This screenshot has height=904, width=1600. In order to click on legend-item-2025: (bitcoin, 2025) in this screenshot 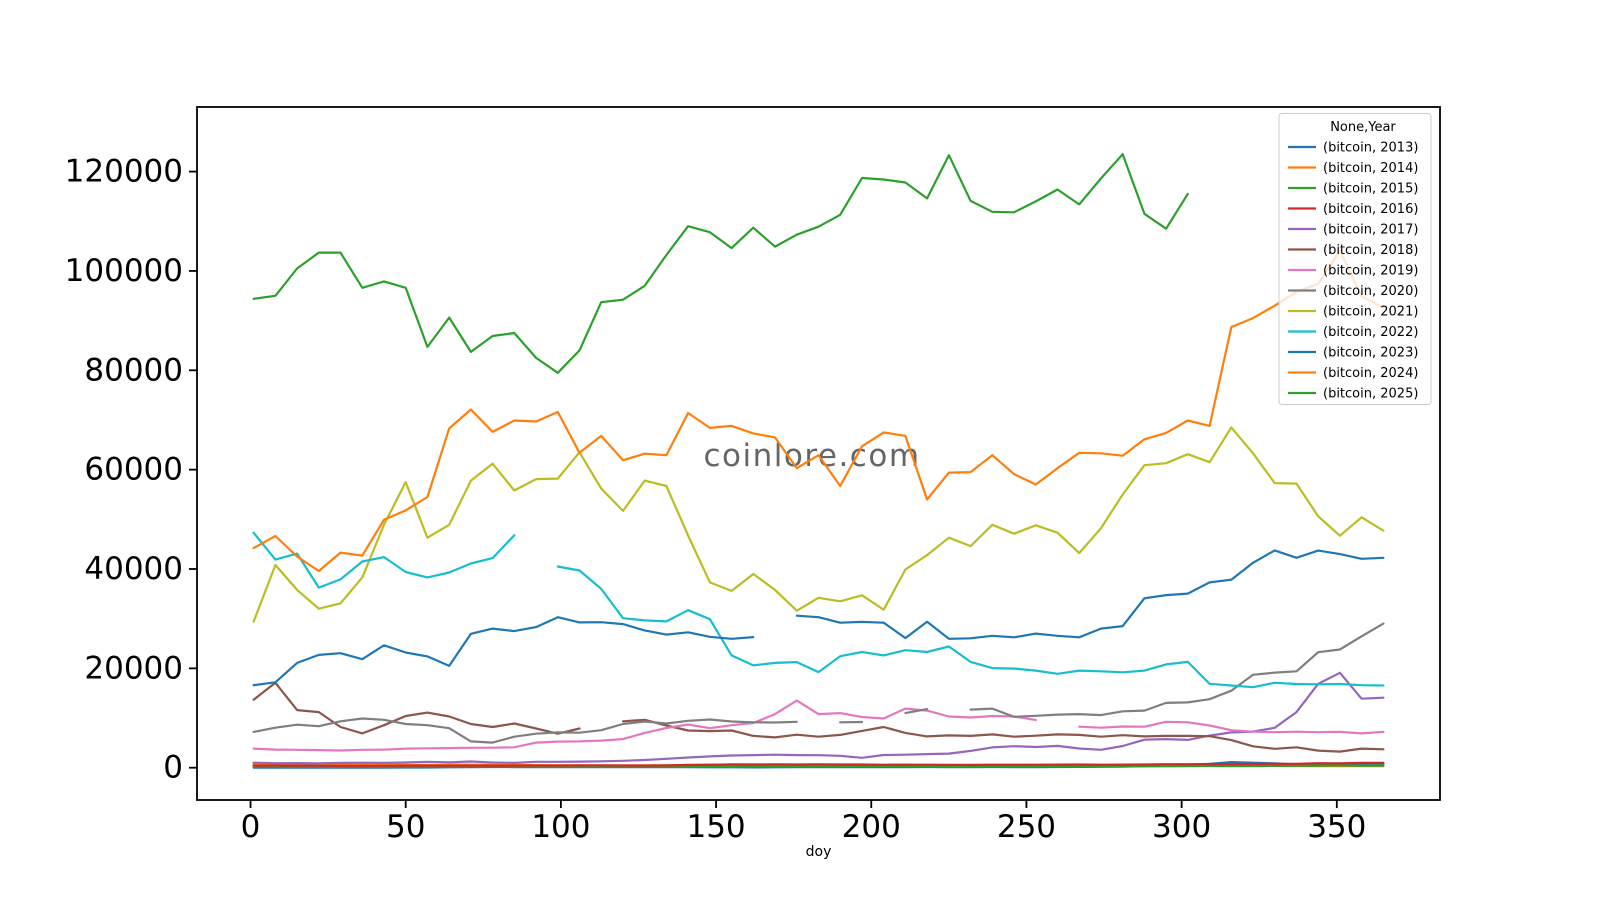, I will do `click(1370, 394)`.